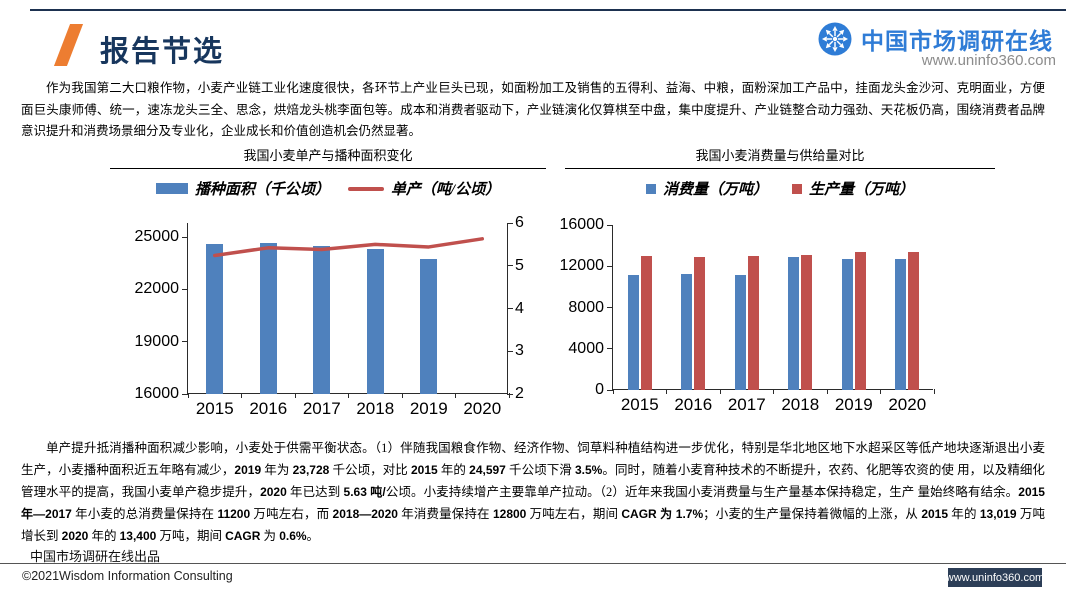 This screenshot has height=600, width=1066. I want to click on site-logo: 中国市场调研在线, so click(935, 39).